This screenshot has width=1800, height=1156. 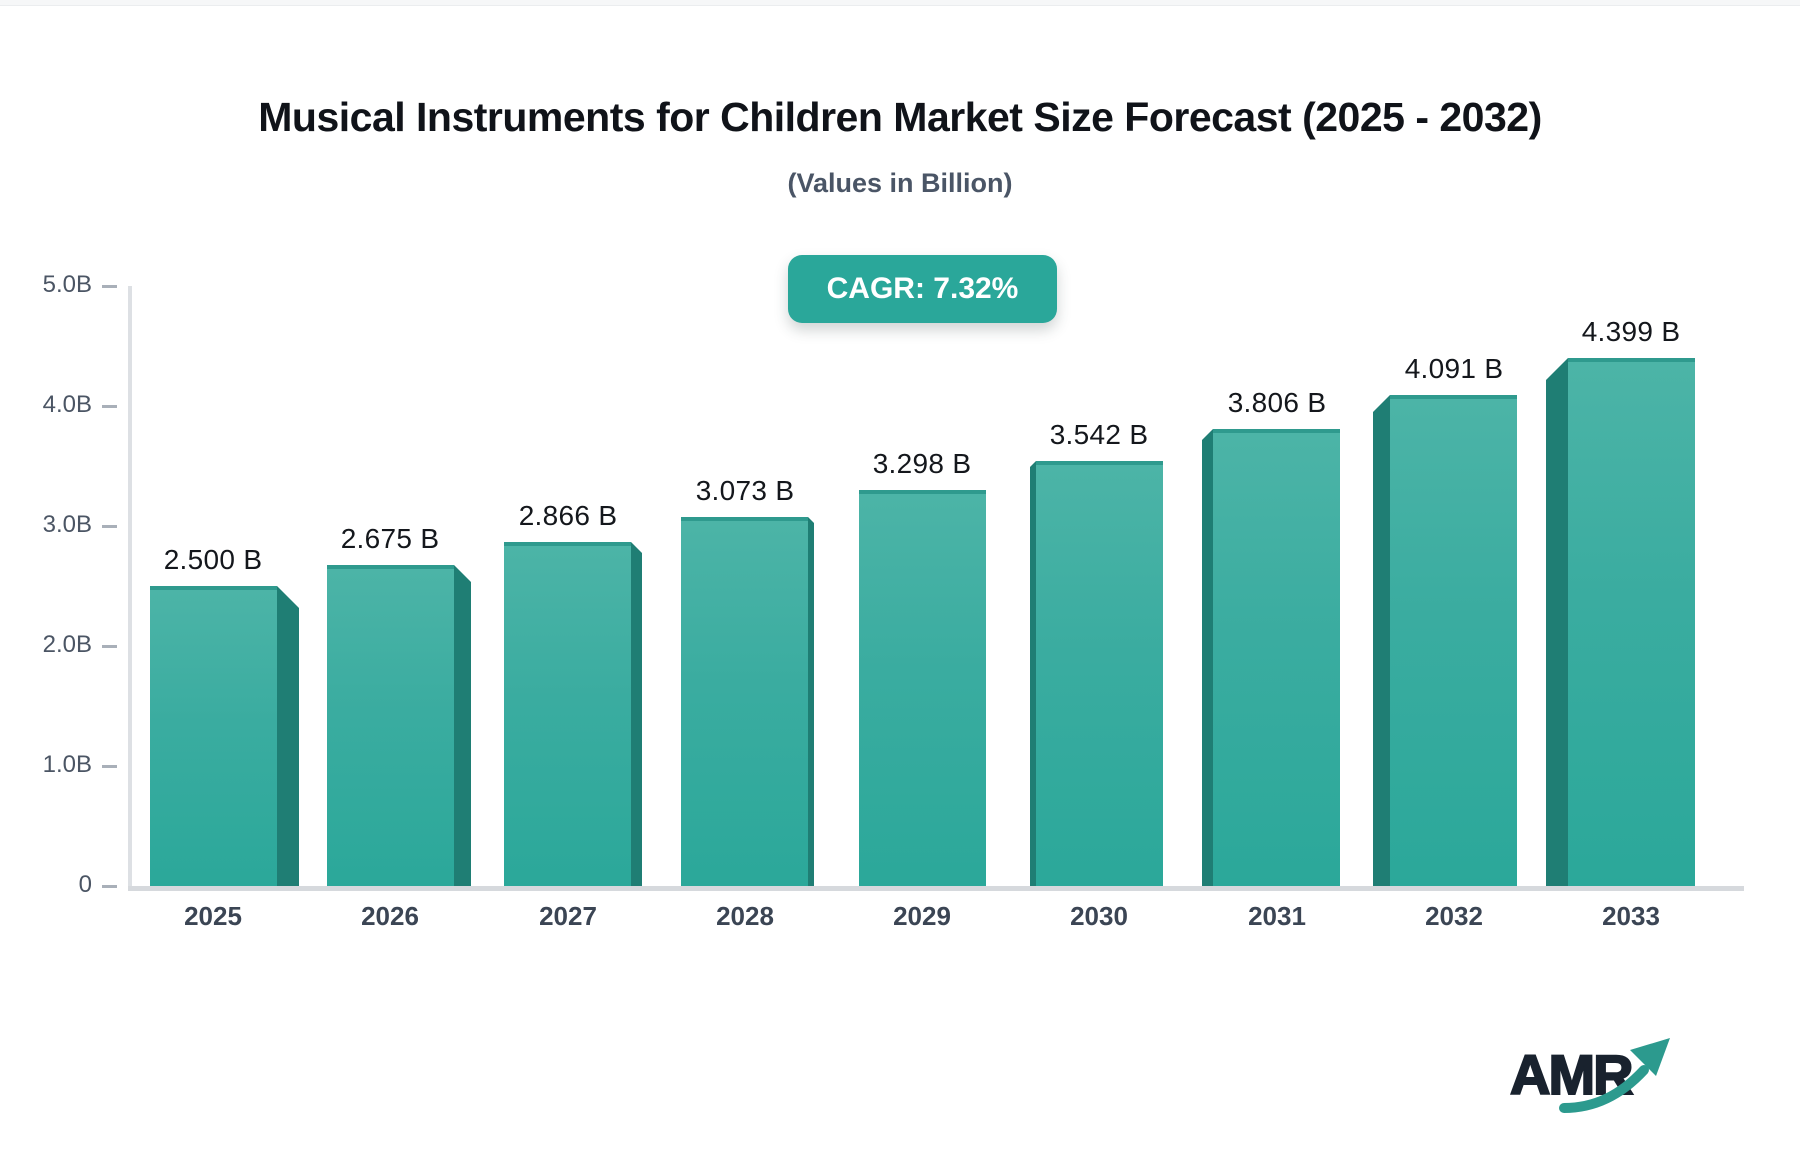 What do you see at coordinates (1631, 622) in the screenshot?
I see `bar-2033` at bounding box center [1631, 622].